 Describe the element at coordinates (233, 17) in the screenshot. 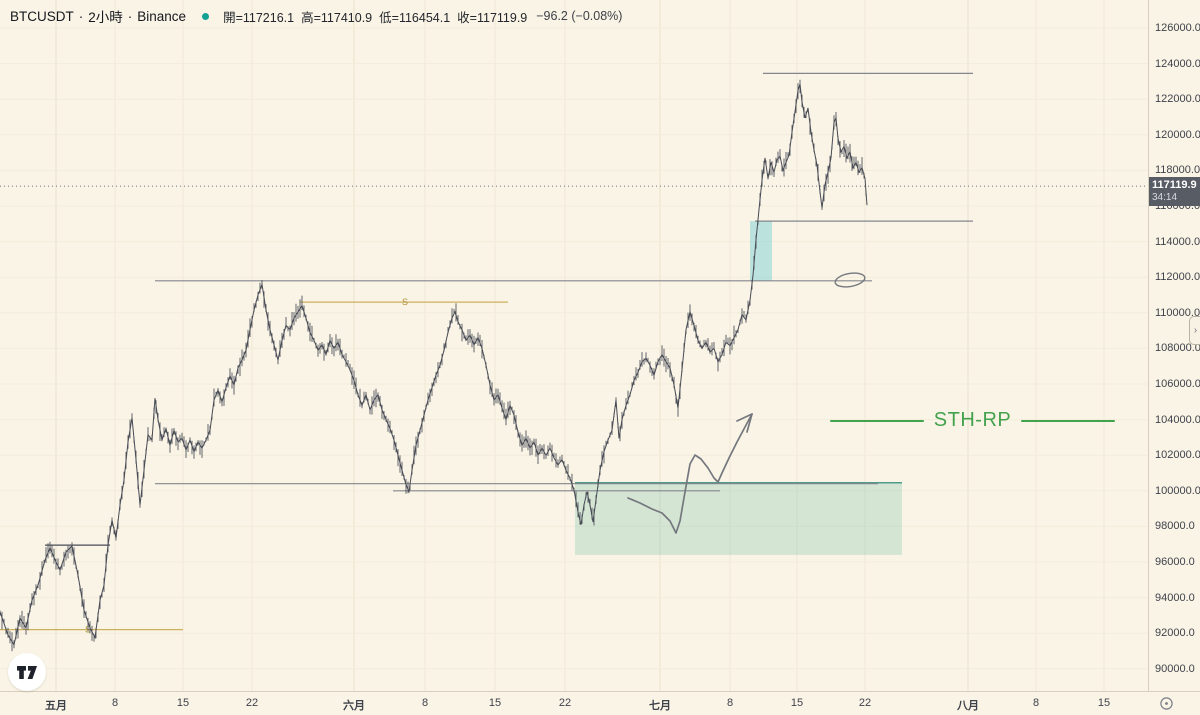

I see `open-label: 開=` at that location.